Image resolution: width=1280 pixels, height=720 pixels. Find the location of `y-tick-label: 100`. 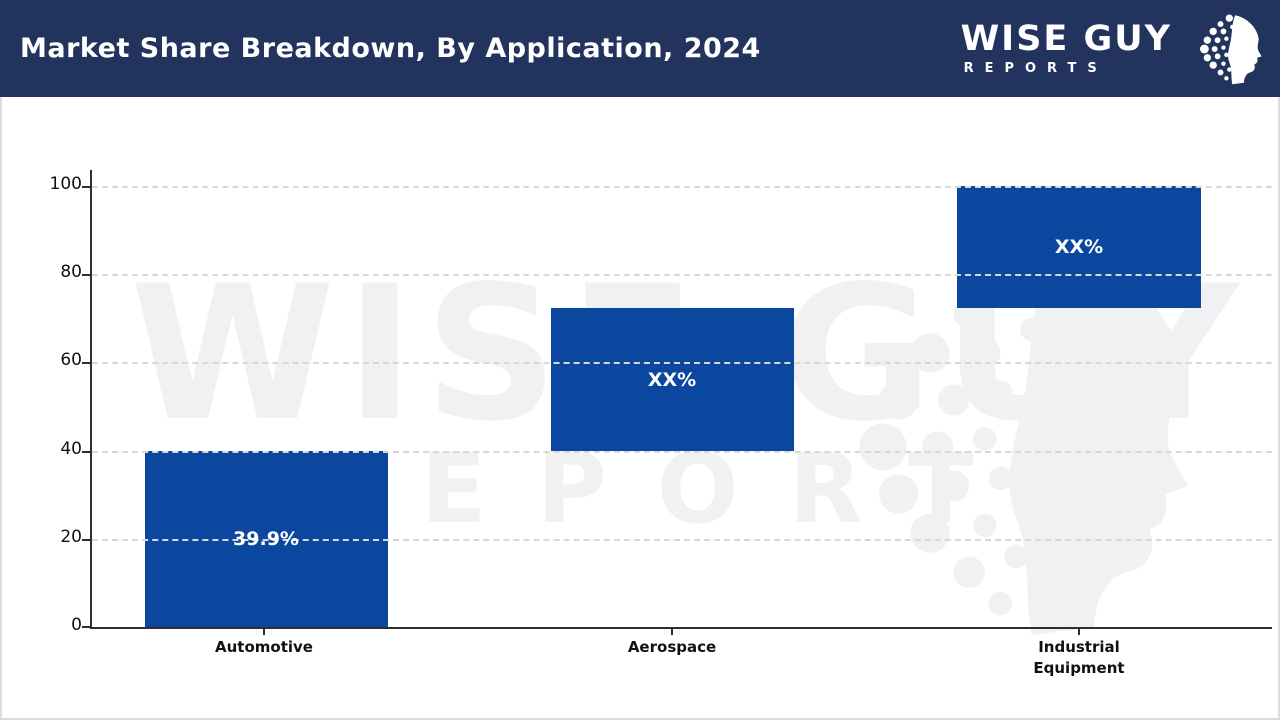

y-tick-label: 100 is located at coordinates (65, 184).